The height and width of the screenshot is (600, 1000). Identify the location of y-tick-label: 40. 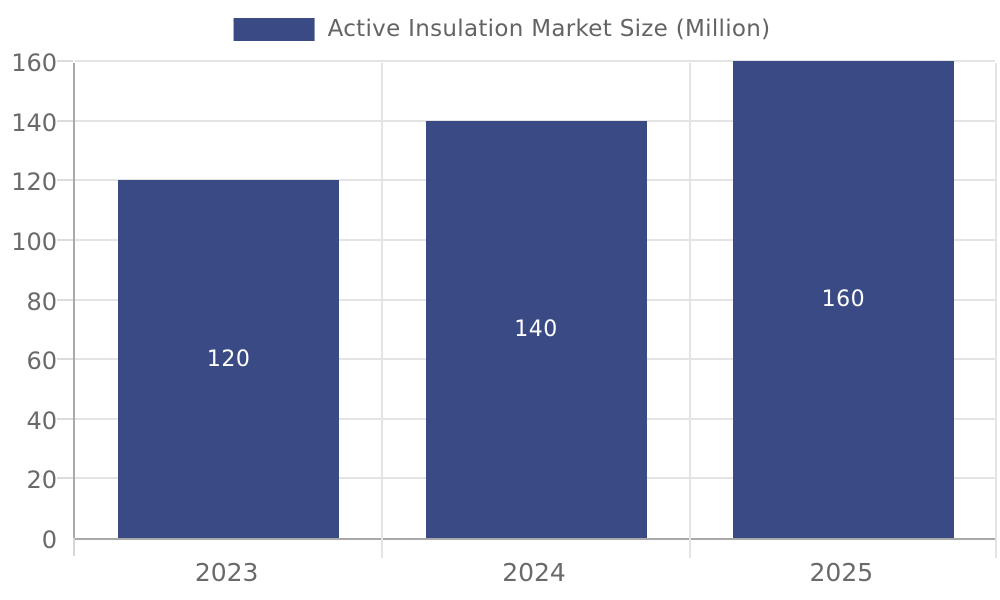
(41, 420).